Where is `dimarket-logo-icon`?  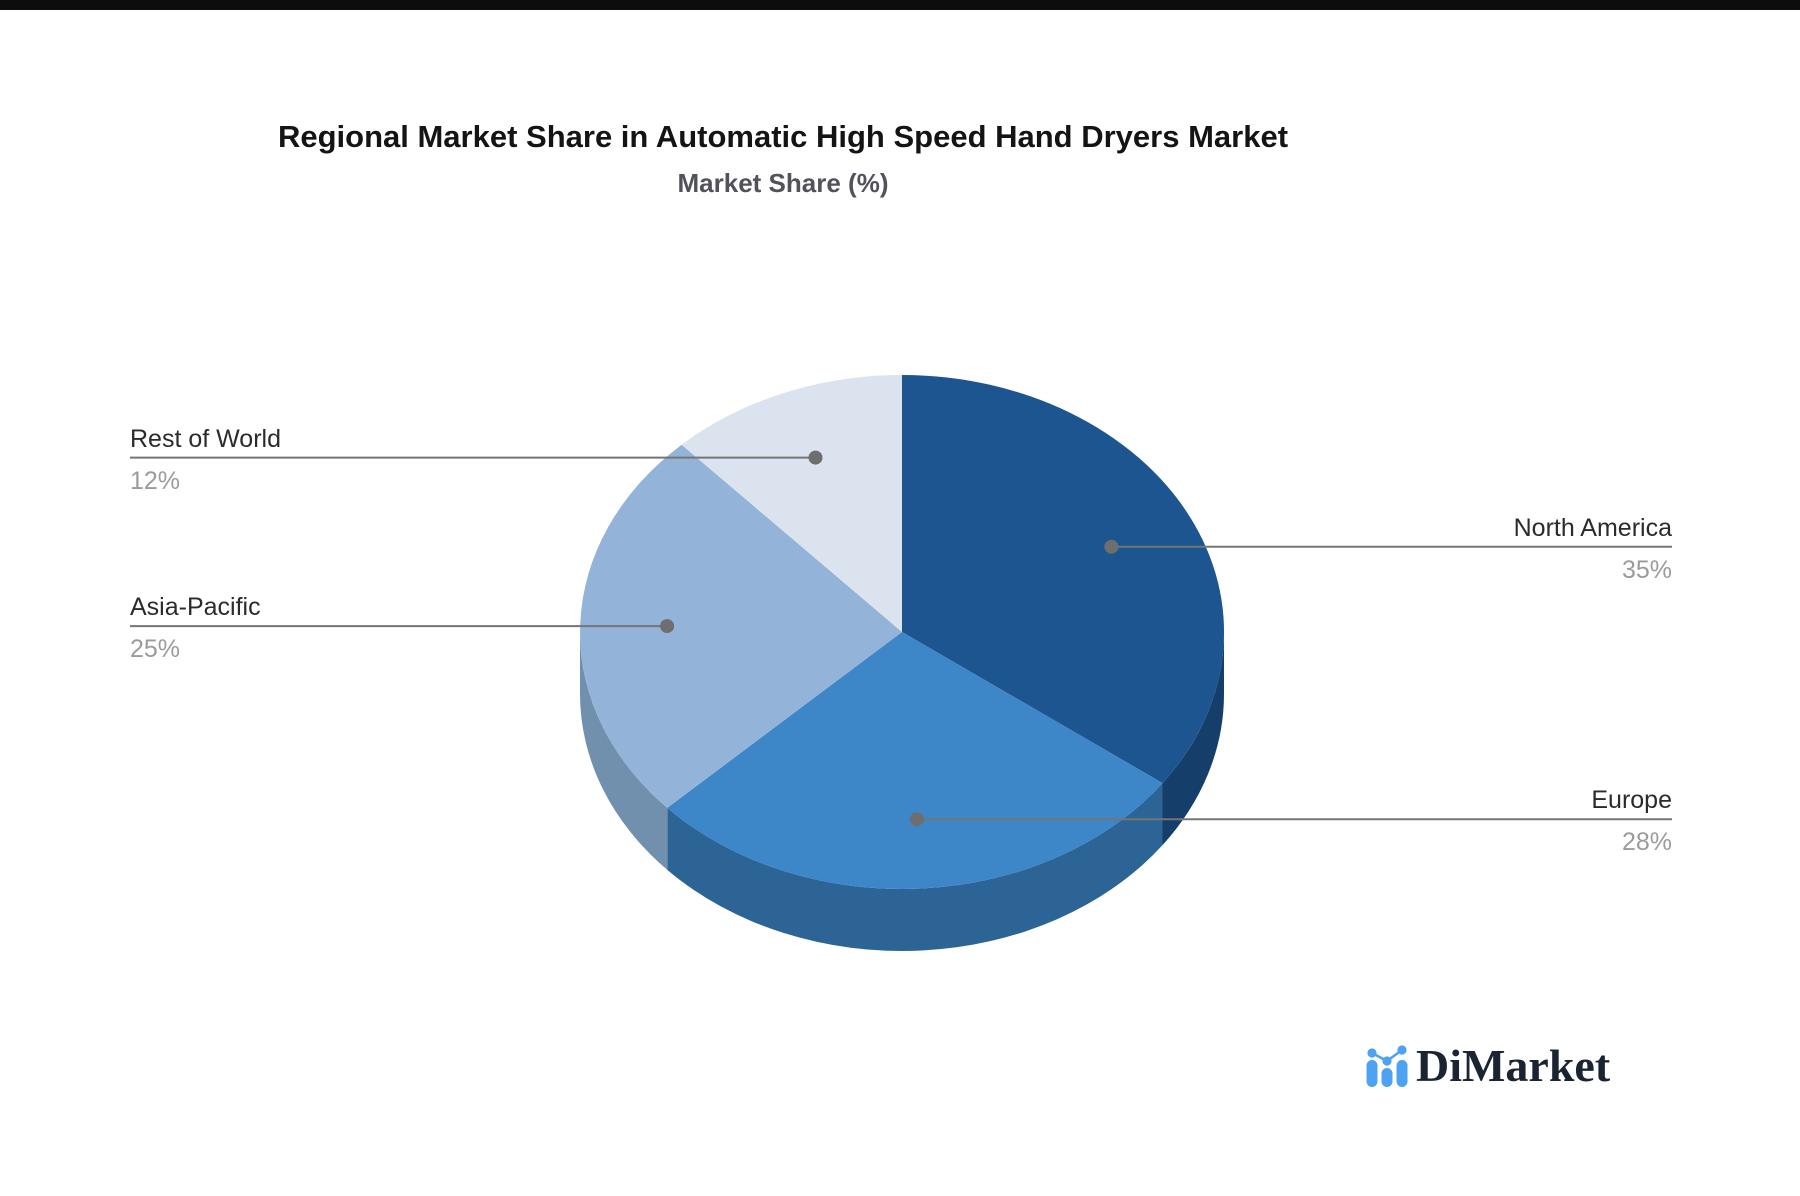
dimarket-logo-icon is located at coordinates (1387, 1066).